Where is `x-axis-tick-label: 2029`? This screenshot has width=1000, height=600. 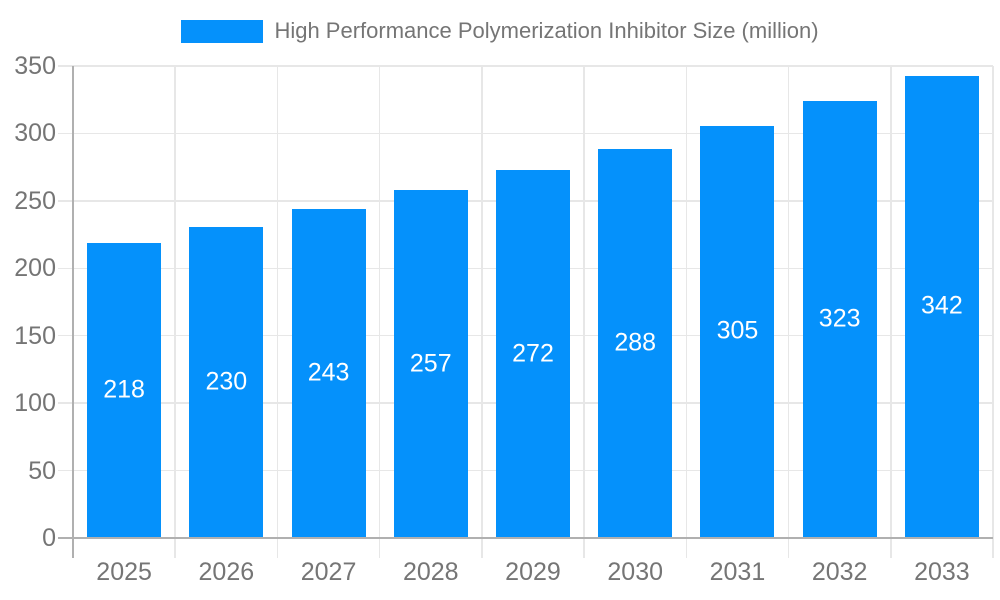
x-axis-tick-label: 2029 is located at coordinates (533, 572).